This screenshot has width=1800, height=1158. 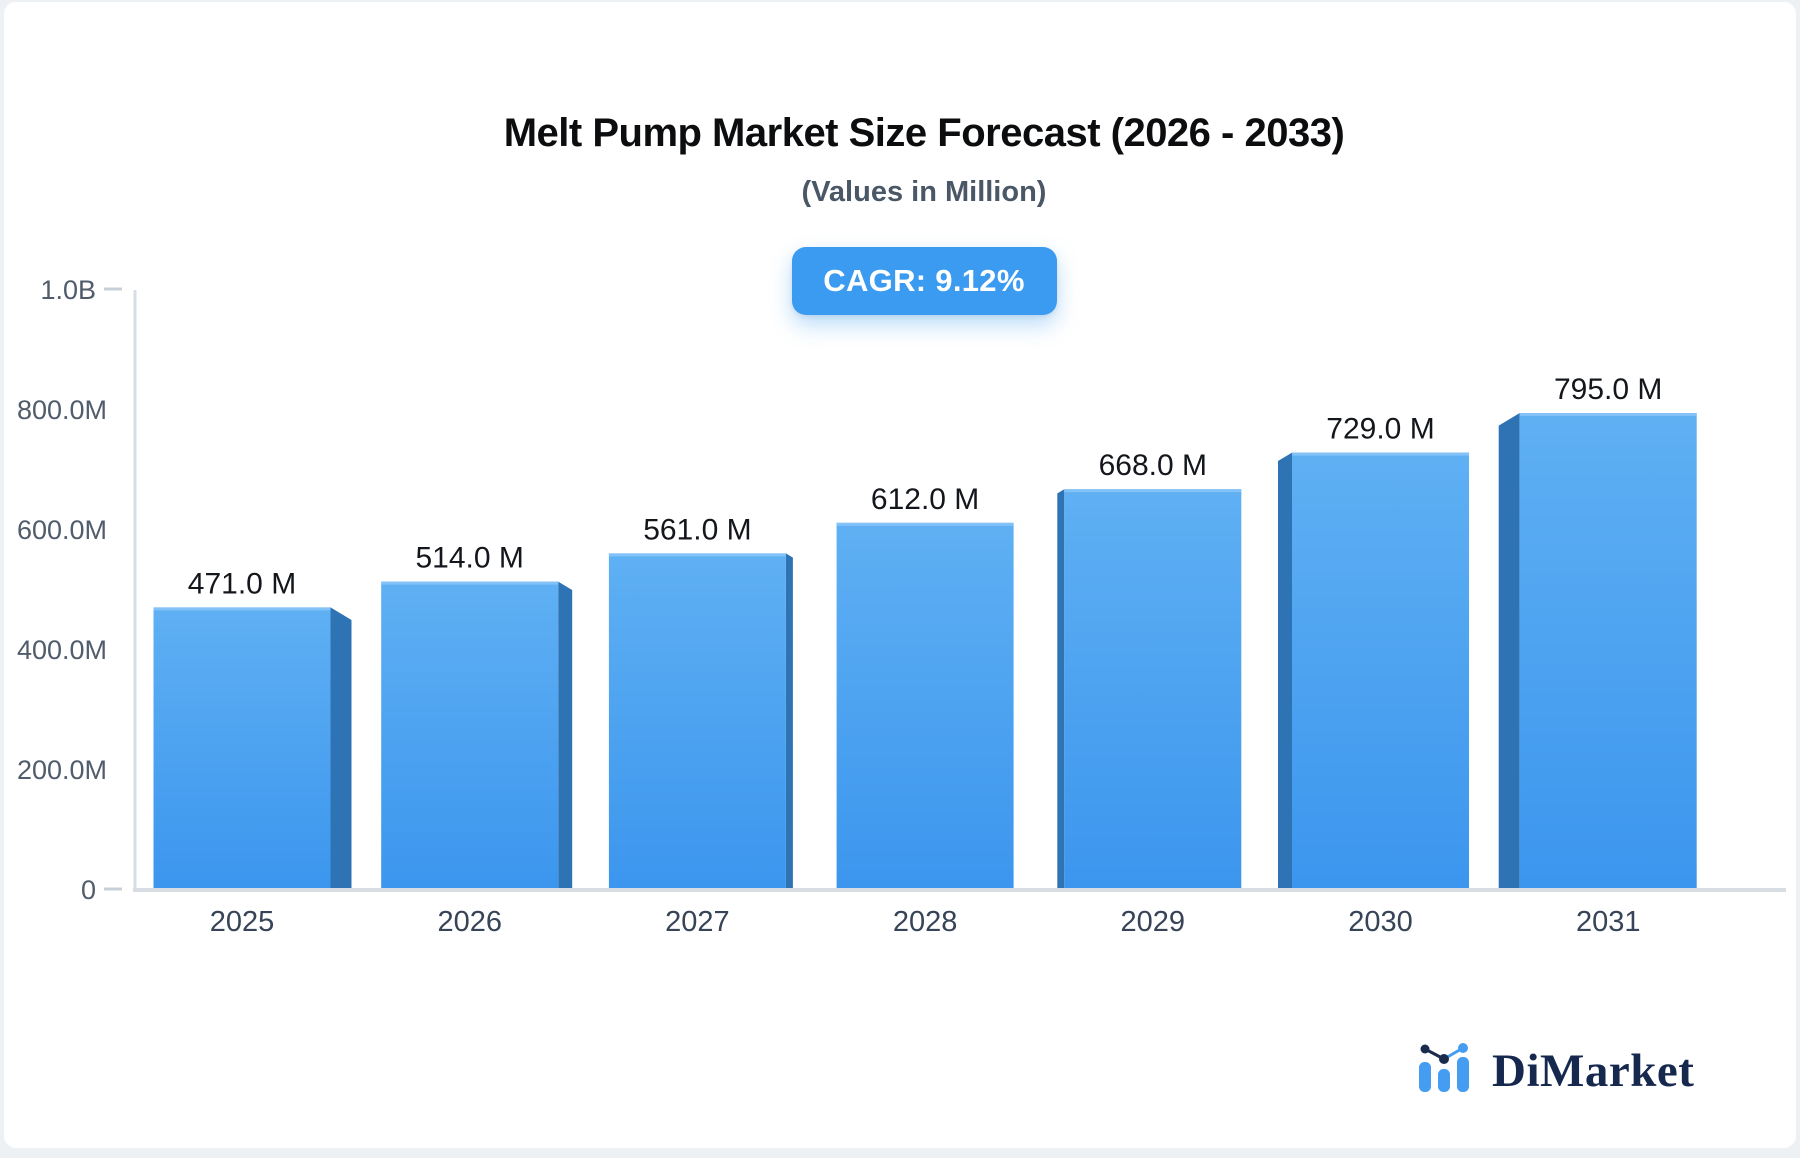 I want to click on bar-value-label: 729.0 M, so click(x=1380, y=429).